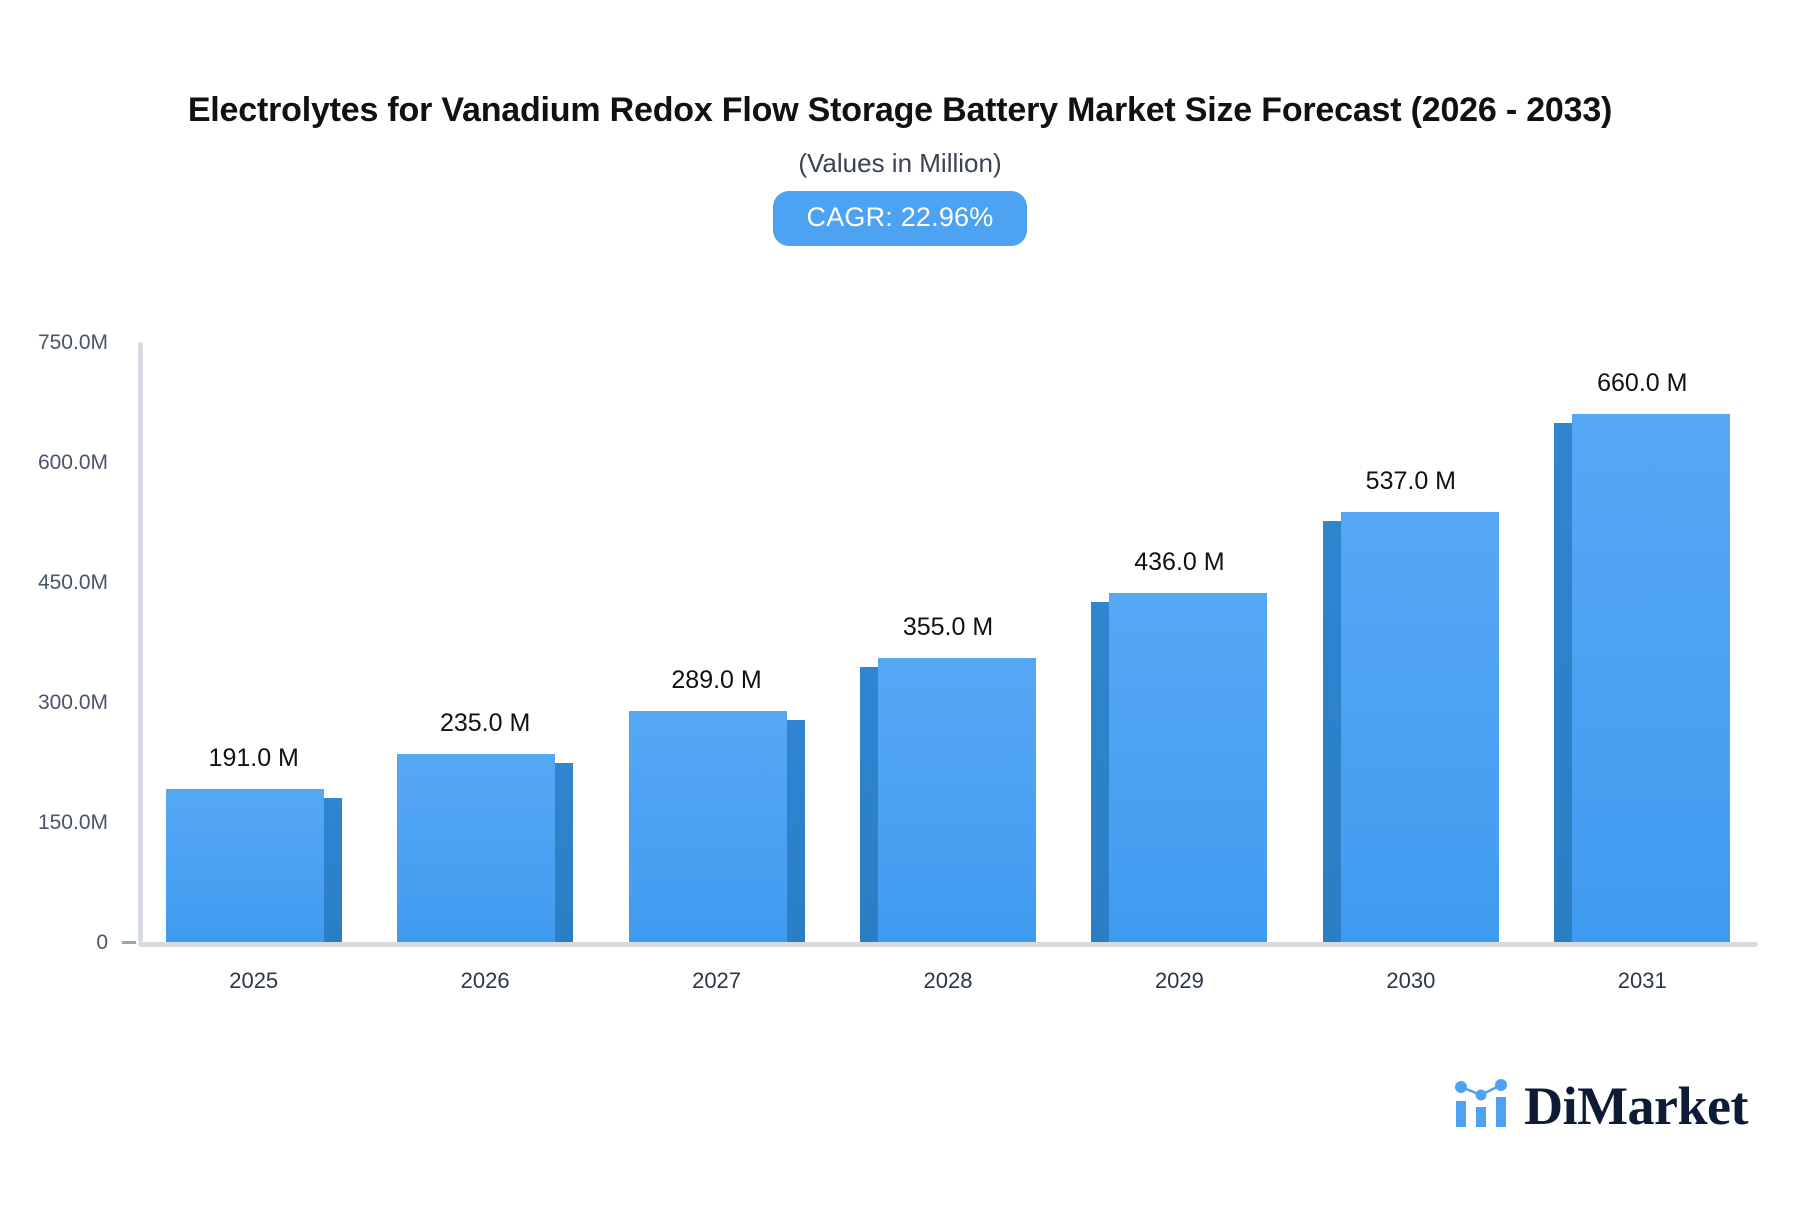 The image size is (1800, 1212). I want to click on y-axis-tick, so click(129, 942).